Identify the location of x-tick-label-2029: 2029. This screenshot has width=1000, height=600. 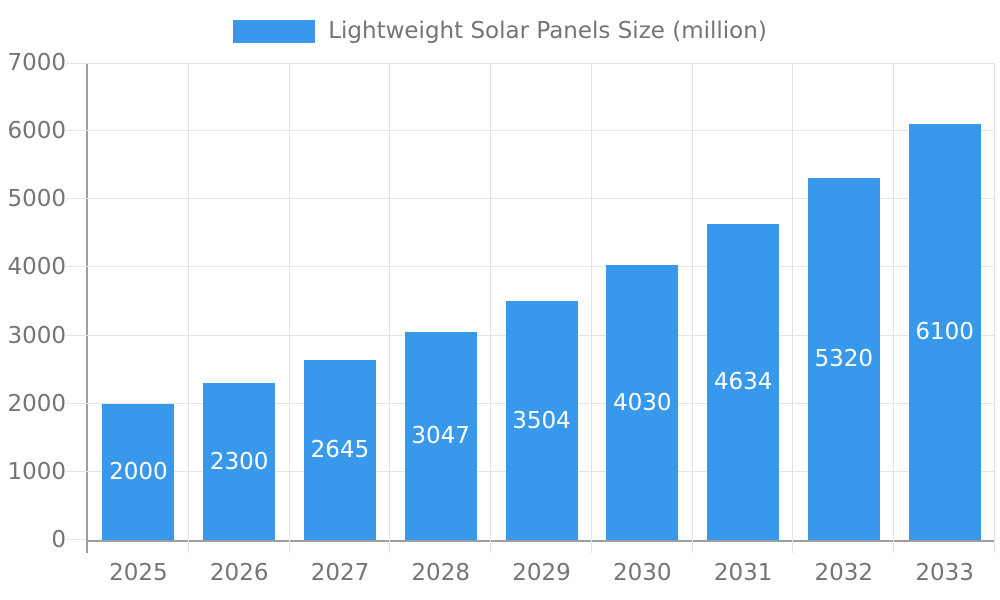
(541, 573).